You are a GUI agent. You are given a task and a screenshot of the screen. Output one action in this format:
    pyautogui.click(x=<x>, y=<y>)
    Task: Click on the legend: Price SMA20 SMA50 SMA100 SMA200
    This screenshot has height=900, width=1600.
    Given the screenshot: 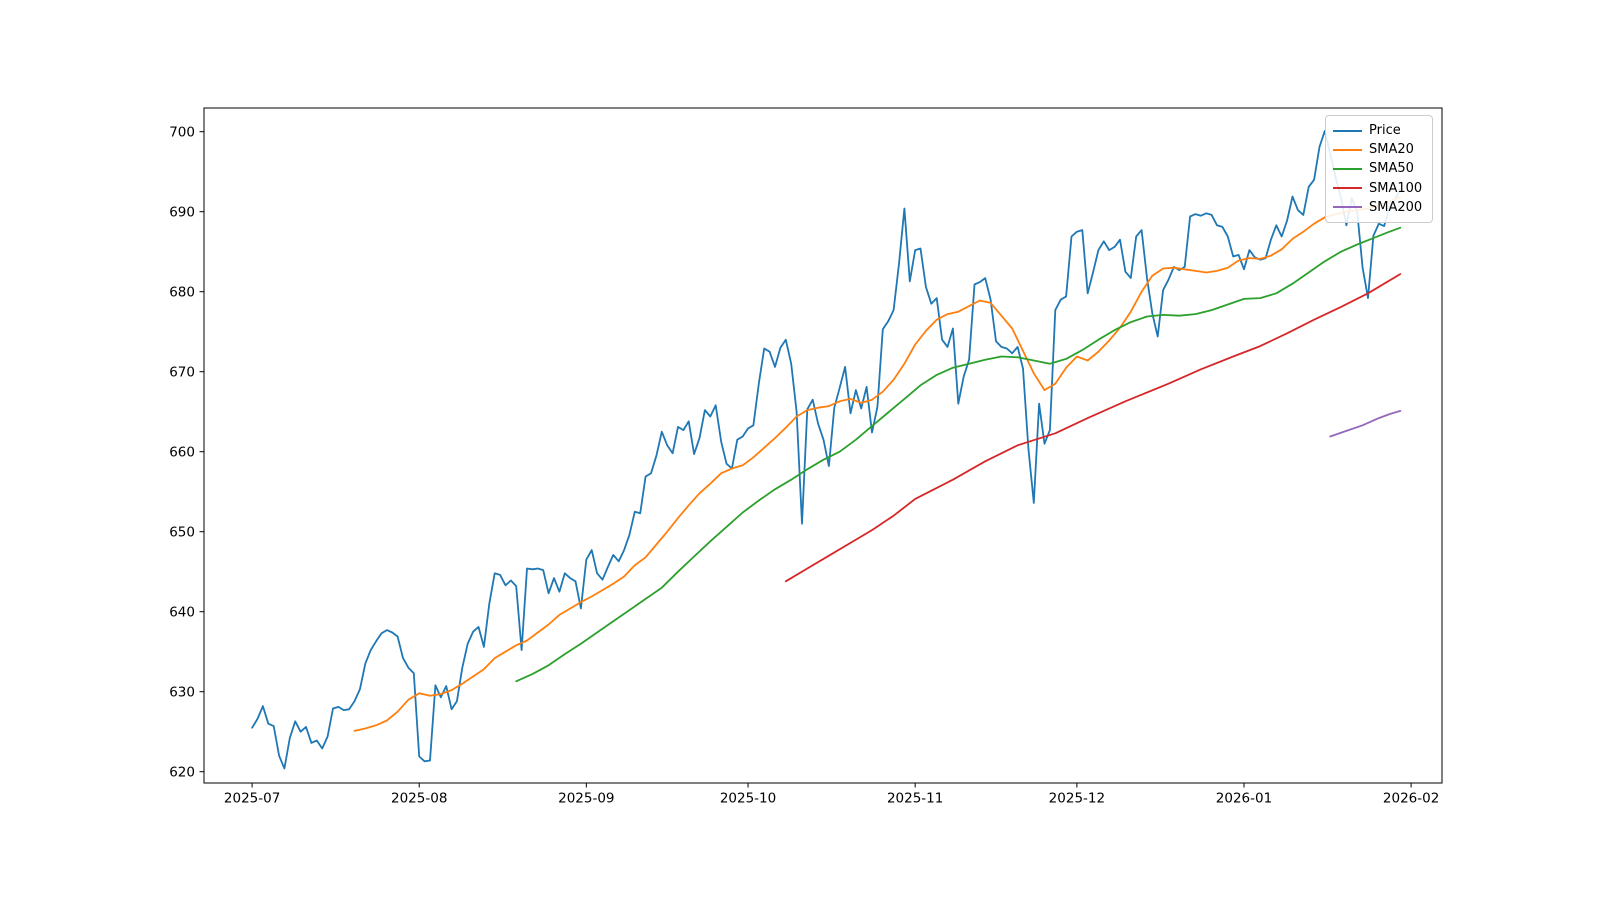 What is the action you would take?
    pyautogui.click(x=1379, y=169)
    